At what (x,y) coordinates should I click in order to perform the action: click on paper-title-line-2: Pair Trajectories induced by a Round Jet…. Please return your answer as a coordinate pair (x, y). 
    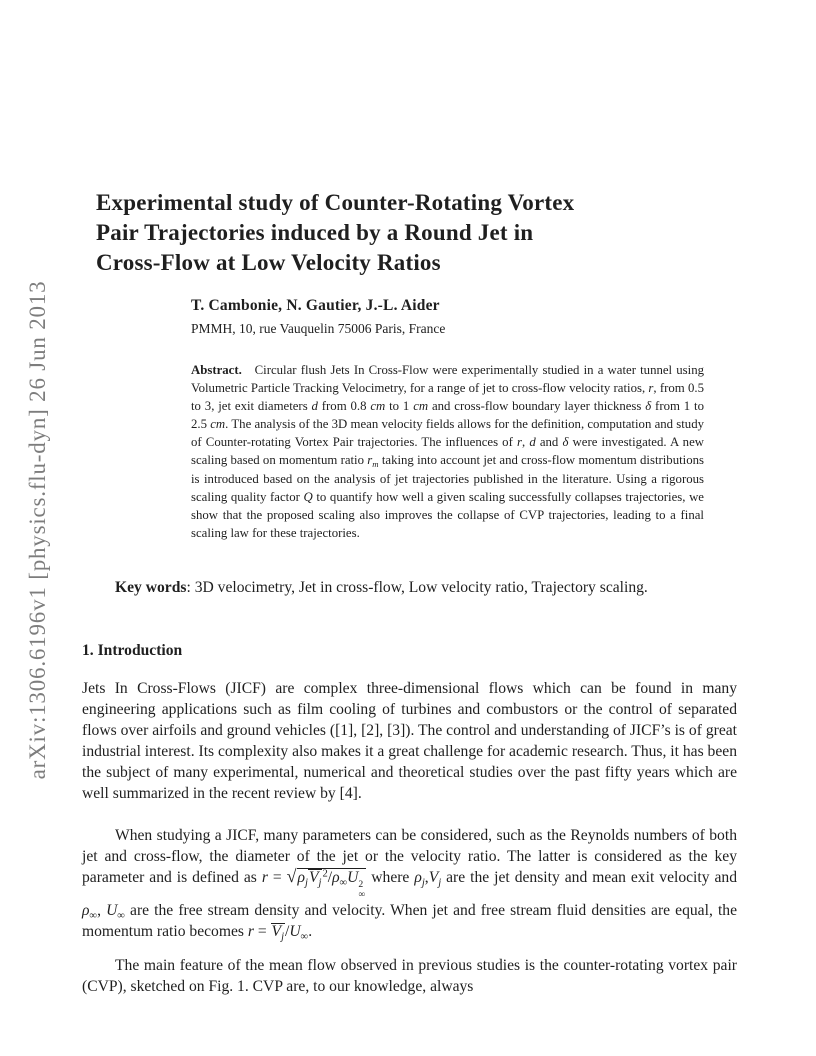
    Looking at the image, I should click on (315, 232).